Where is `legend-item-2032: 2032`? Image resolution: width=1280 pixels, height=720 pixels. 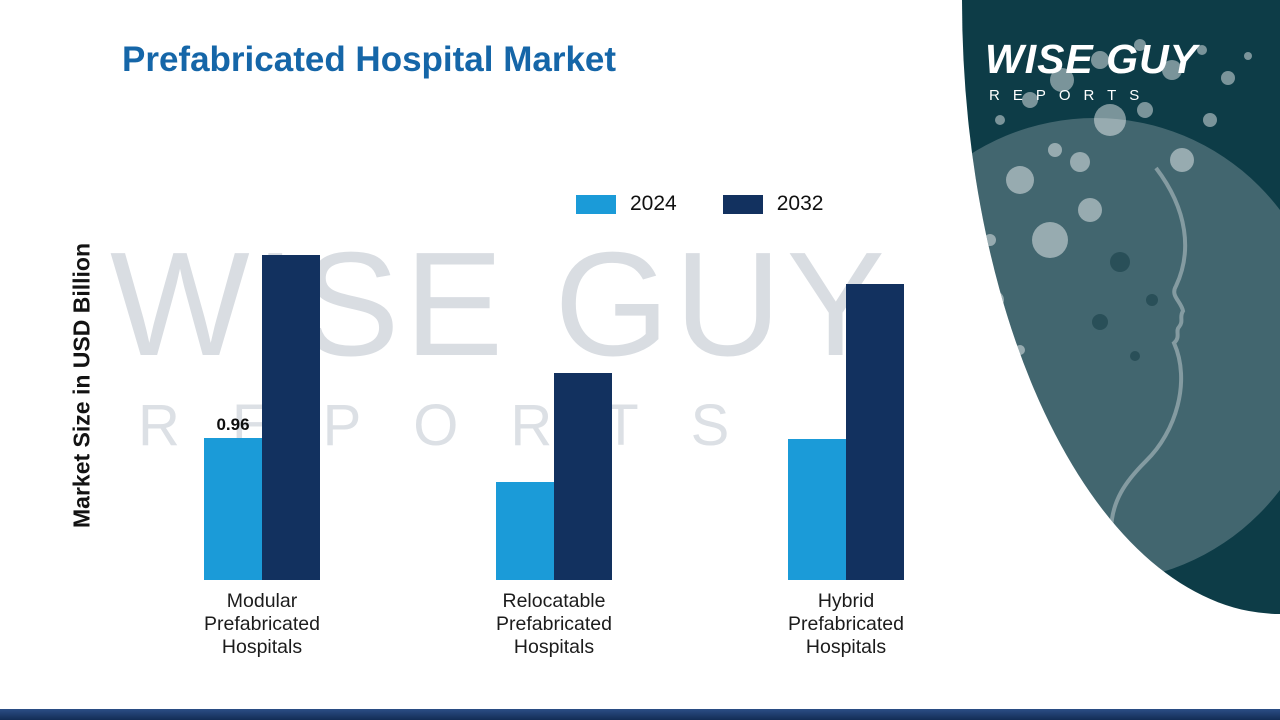 legend-item-2032: 2032 is located at coordinates (773, 204).